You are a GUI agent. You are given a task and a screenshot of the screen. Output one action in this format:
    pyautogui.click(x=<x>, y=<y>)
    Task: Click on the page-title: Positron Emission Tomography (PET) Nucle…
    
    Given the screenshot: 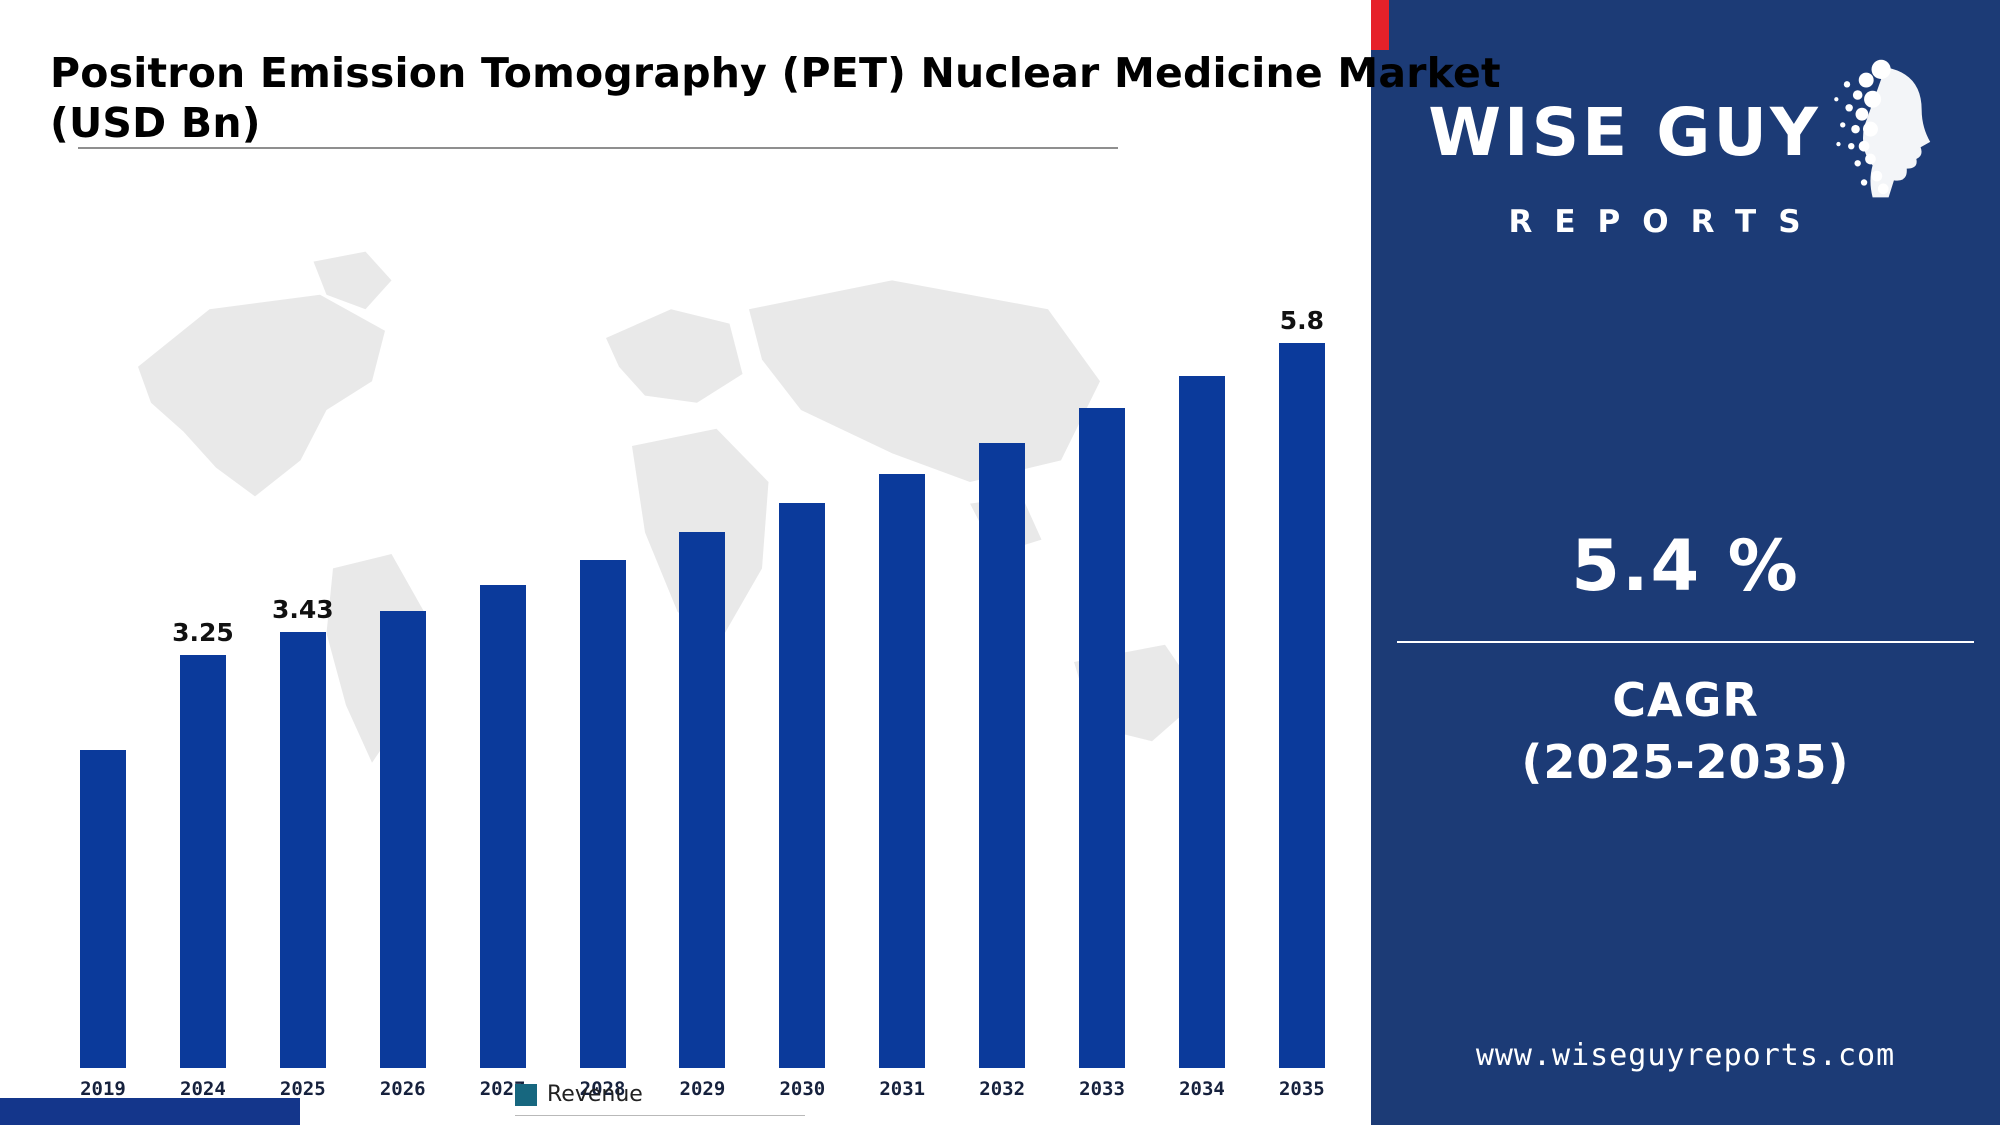 What is the action you would take?
    pyautogui.click(x=775, y=98)
    